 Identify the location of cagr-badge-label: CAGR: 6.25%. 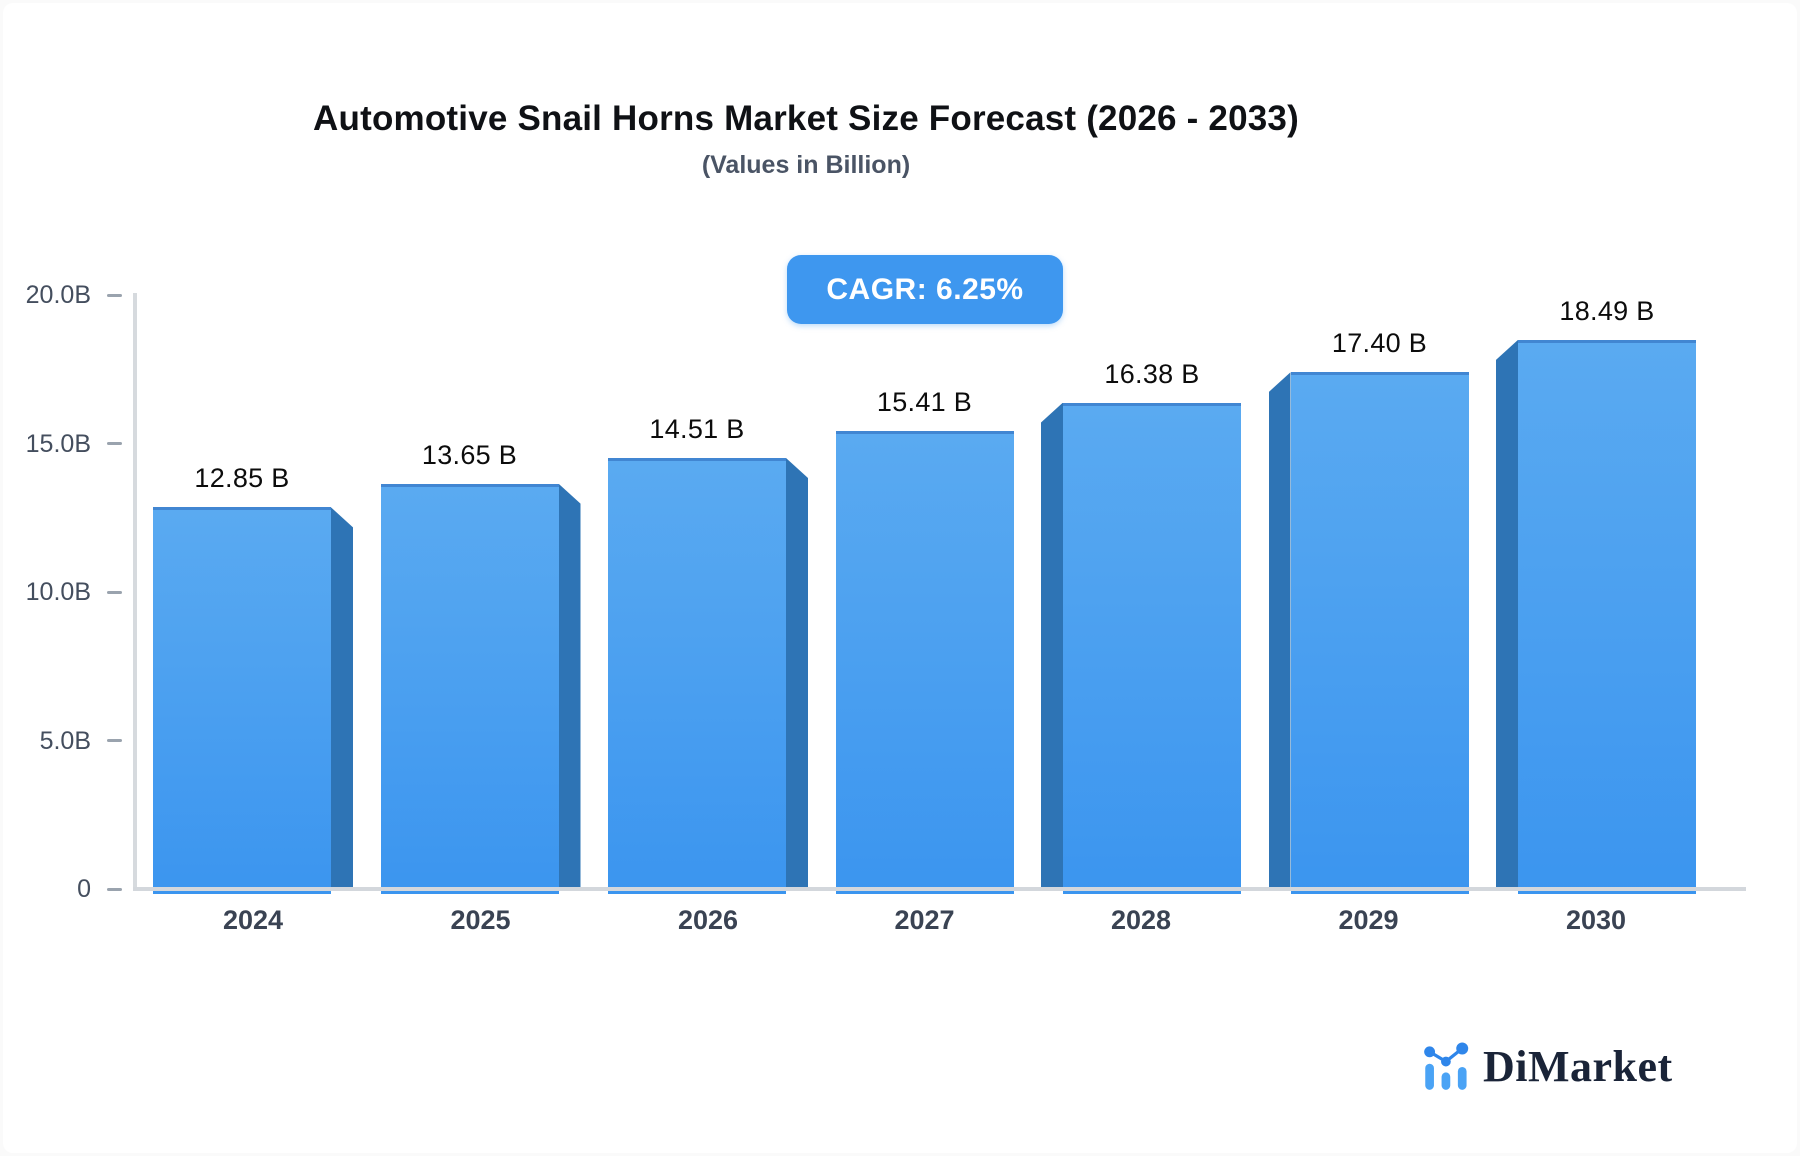
(925, 289).